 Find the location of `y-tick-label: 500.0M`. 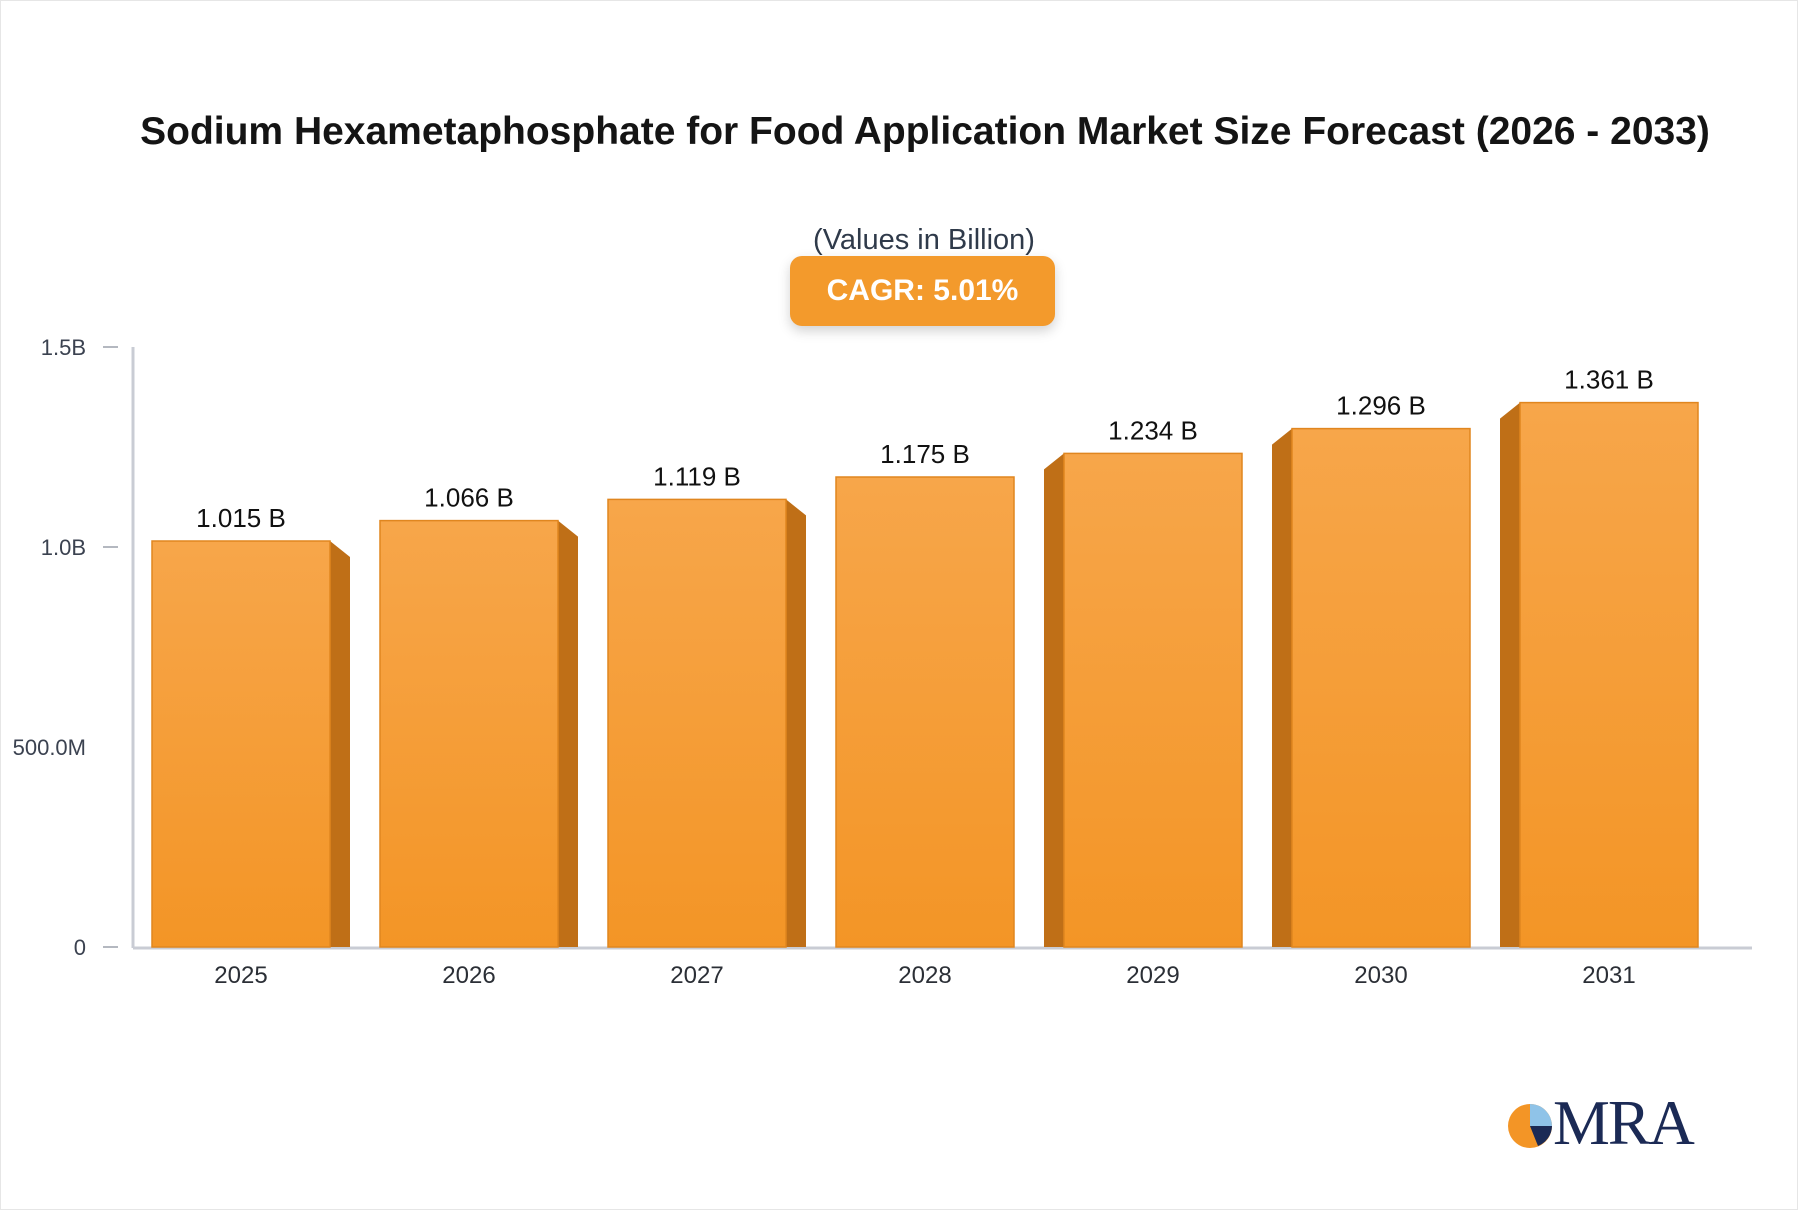

y-tick-label: 500.0M is located at coordinates (49, 747).